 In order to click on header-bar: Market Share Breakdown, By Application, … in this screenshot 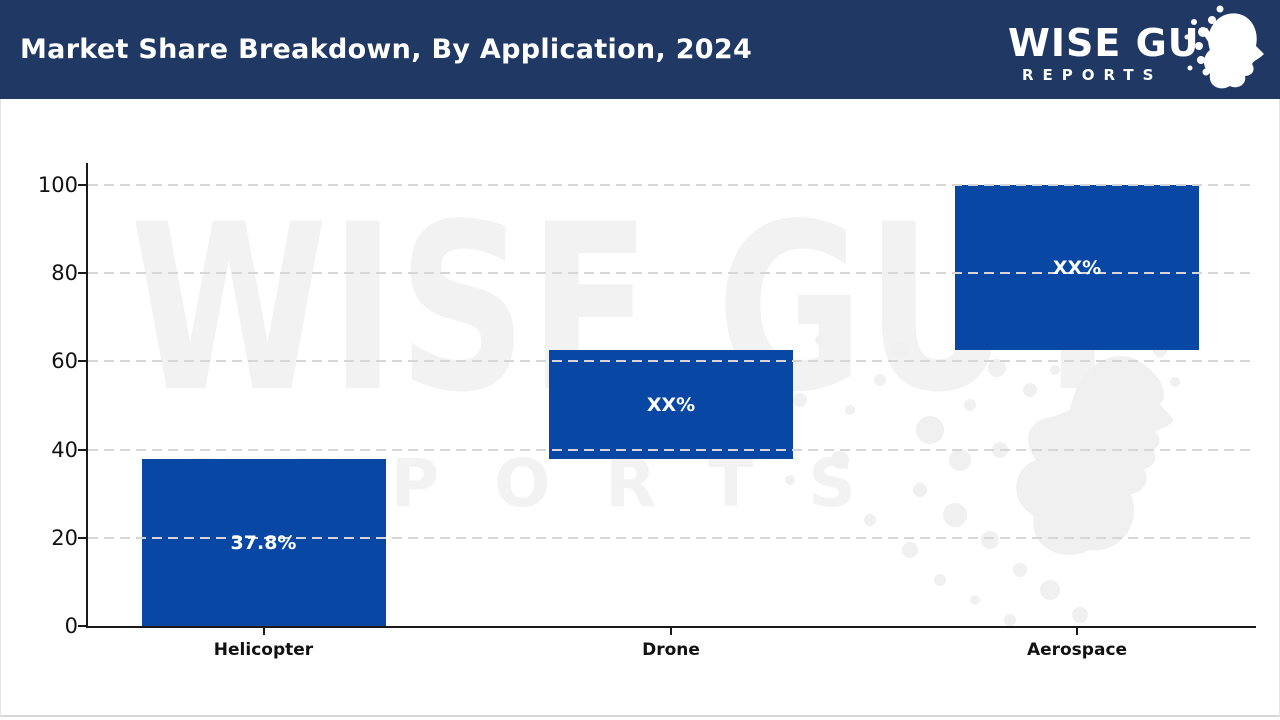, I will do `click(640, 49)`.